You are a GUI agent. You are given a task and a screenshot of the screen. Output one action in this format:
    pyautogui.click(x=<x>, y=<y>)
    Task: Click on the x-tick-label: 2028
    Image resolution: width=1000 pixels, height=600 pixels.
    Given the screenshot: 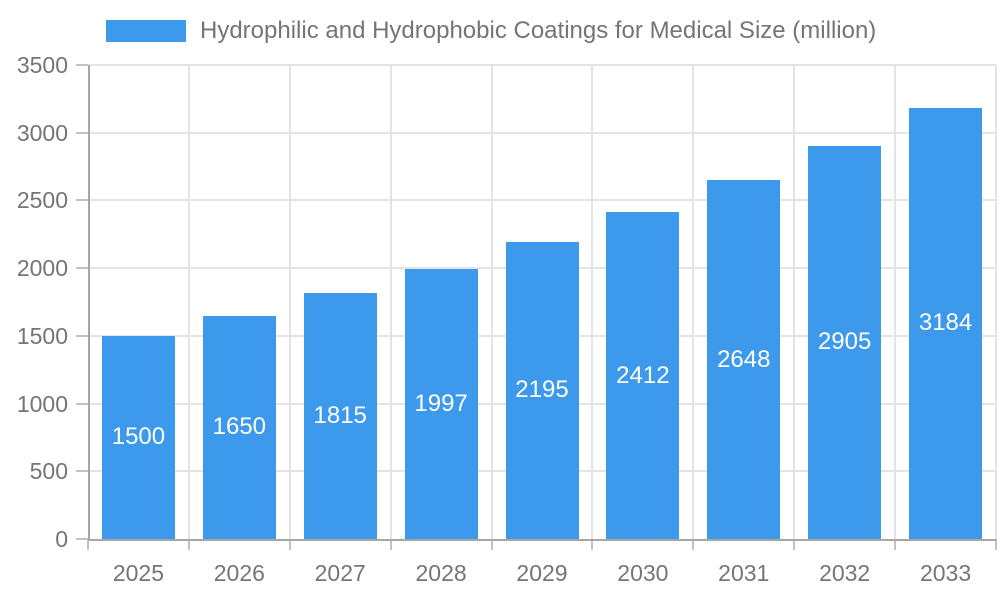 What is the action you would take?
    pyautogui.click(x=441, y=573)
    